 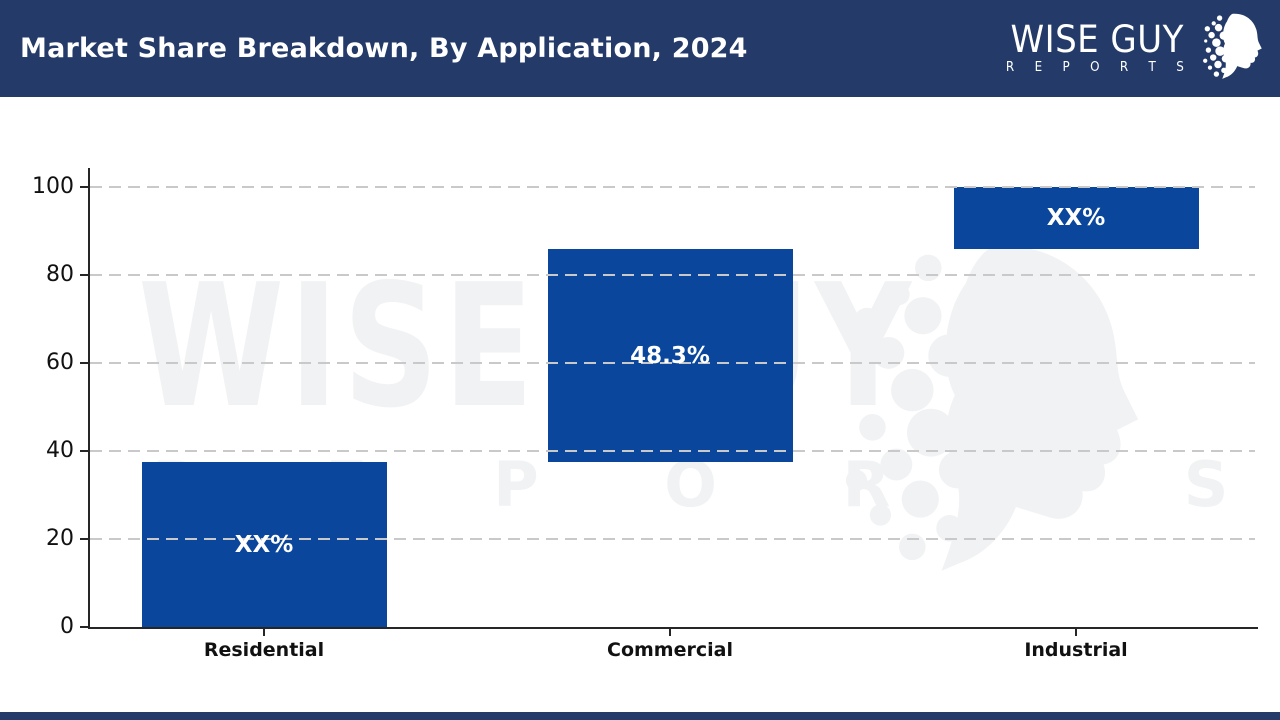 I want to click on logo-subtext: R E P O R T S, so click(x=1098, y=67).